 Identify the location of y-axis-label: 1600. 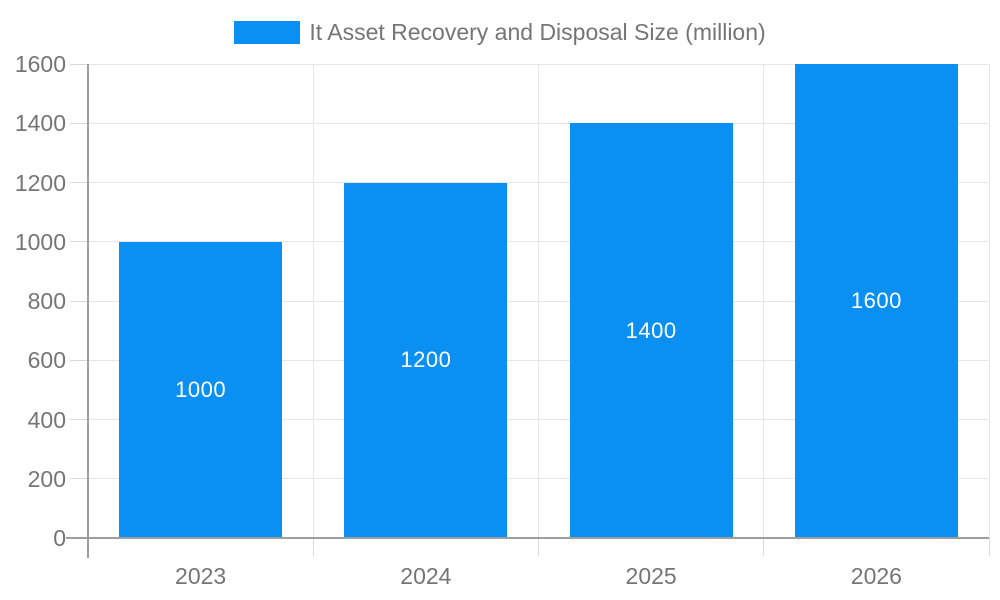
(40, 64).